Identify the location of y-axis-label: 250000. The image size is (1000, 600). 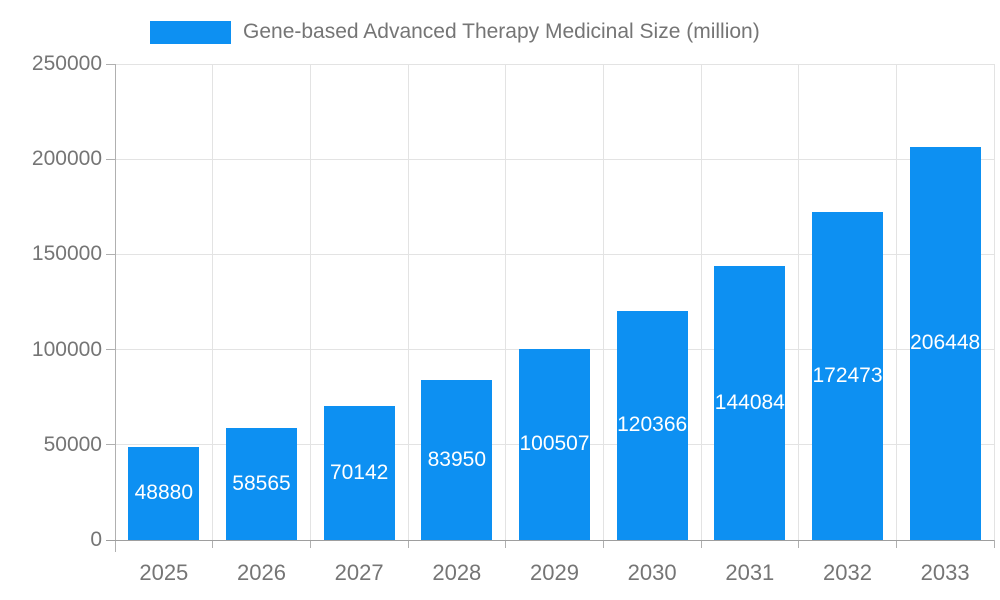
(66, 63).